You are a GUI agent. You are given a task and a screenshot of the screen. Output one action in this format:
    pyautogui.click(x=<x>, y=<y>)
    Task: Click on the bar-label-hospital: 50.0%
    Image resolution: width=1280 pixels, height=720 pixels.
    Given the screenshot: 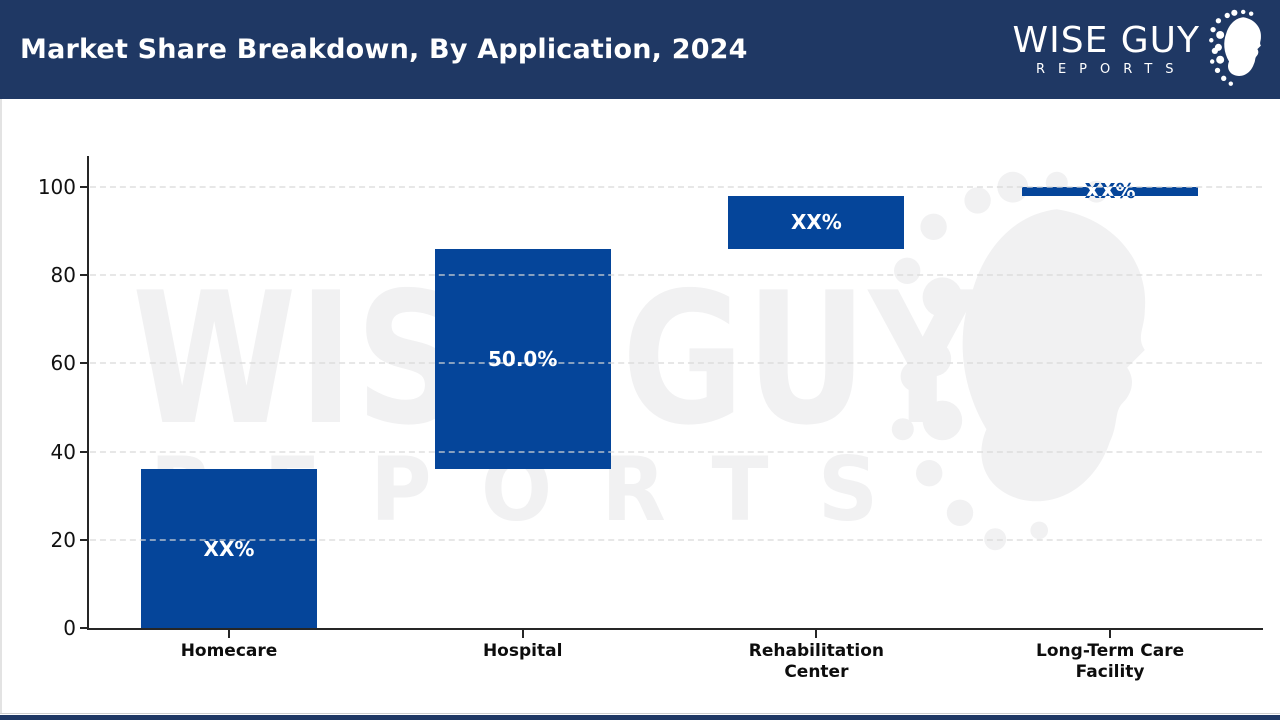 What is the action you would take?
    pyautogui.click(x=522, y=358)
    